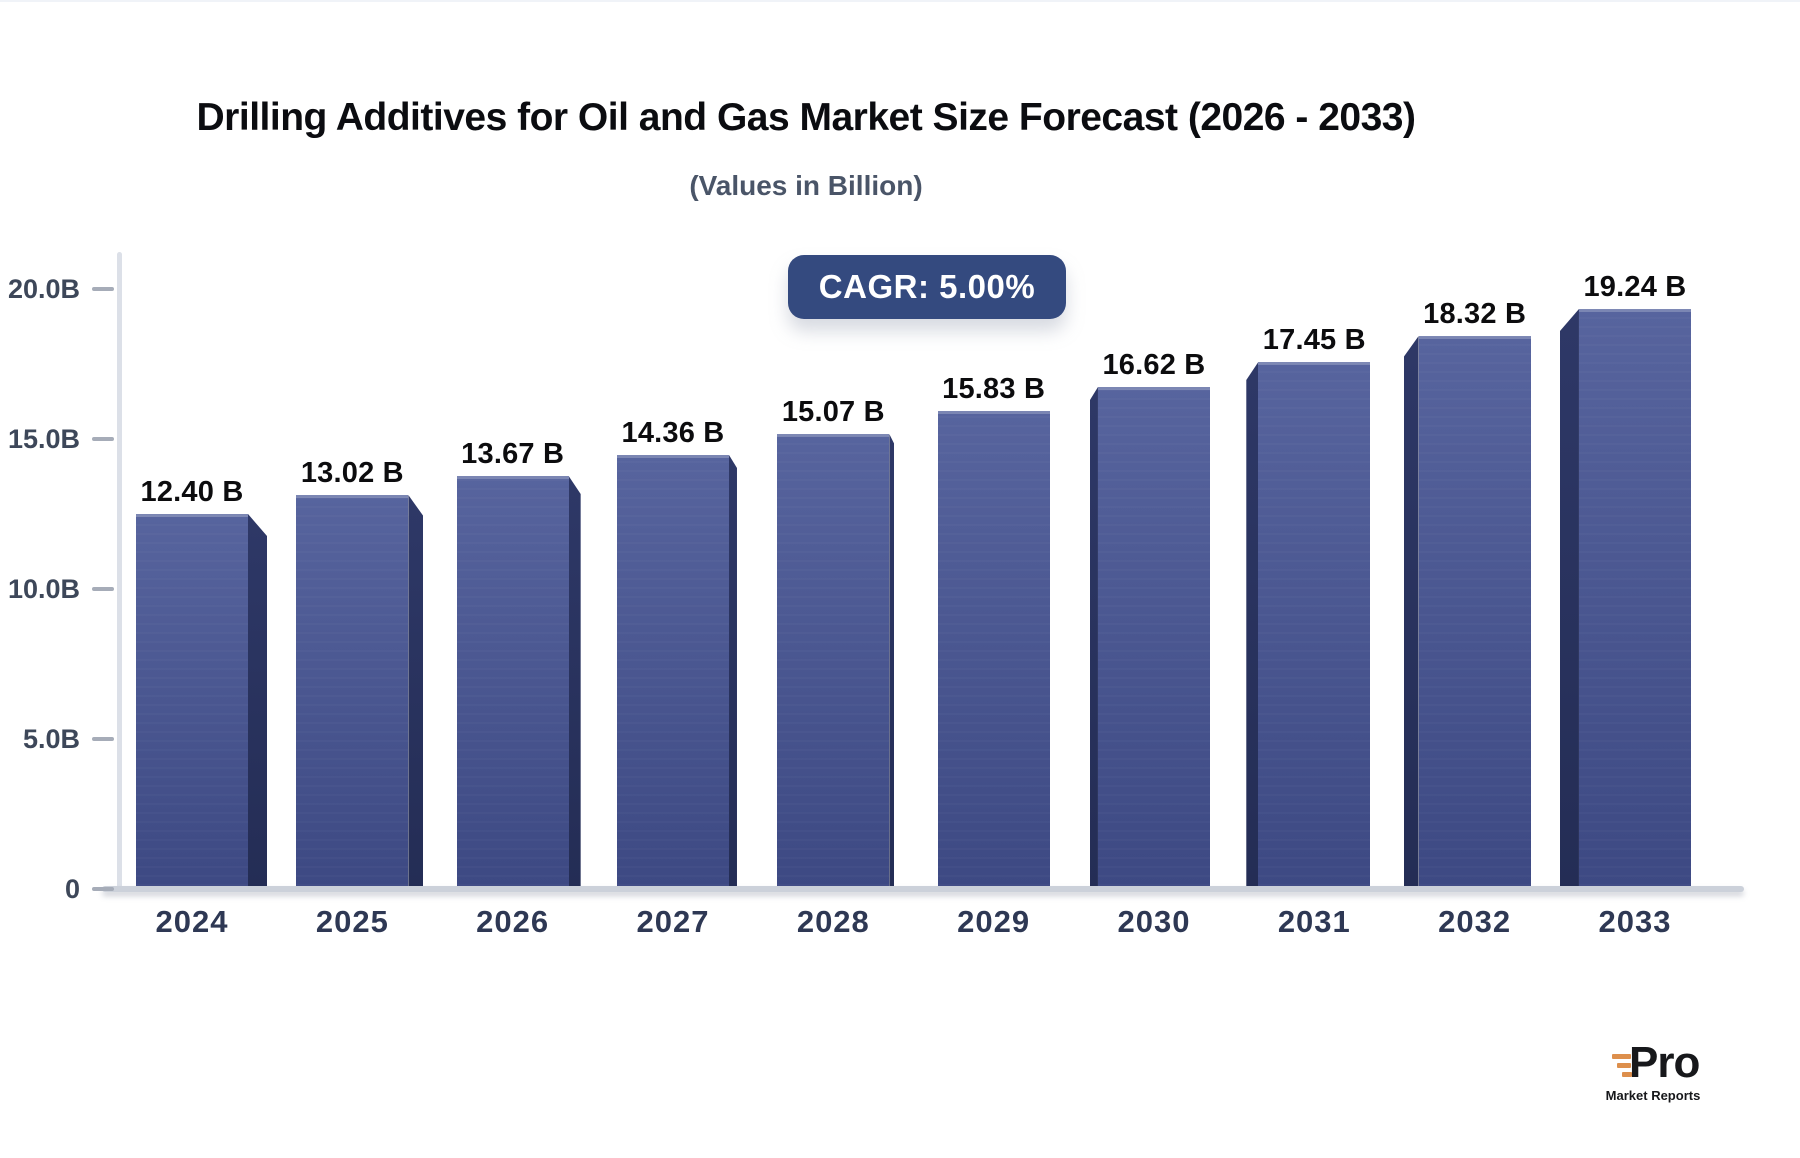  What do you see at coordinates (994, 389) in the screenshot?
I see `bar-value-label: 15.83 B` at bounding box center [994, 389].